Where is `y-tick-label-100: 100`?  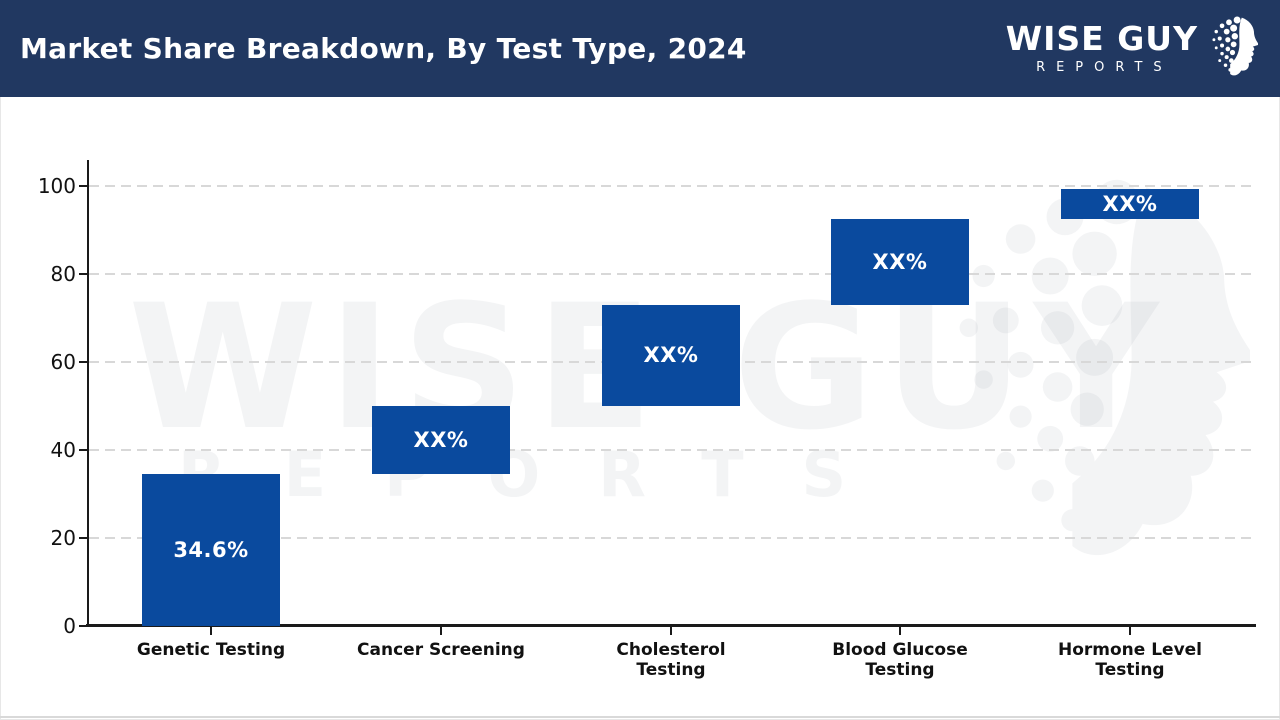
y-tick-label-100: 100 is located at coordinates (56, 186).